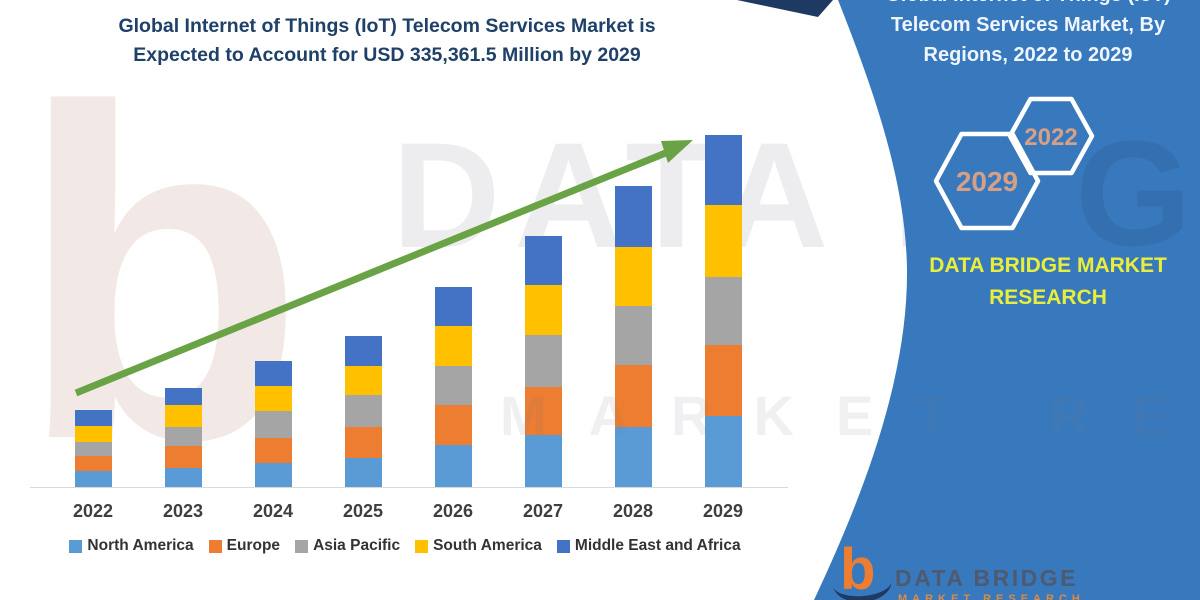 This screenshot has height=600, width=1200. What do you see at coordinates (363, 472) in the screenshot?
I see `bar-segment-2025-north-america` at bounding box center [363, 472].